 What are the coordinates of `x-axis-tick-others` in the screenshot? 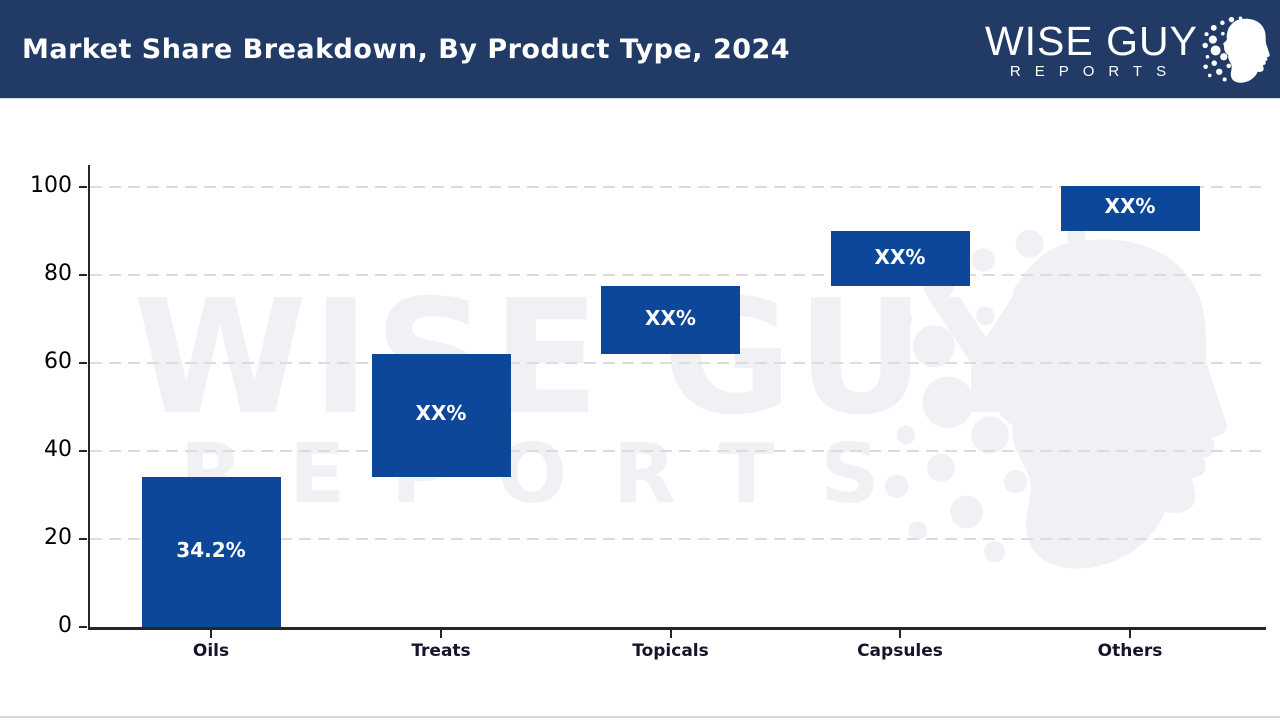 It's located at (1130, 634).